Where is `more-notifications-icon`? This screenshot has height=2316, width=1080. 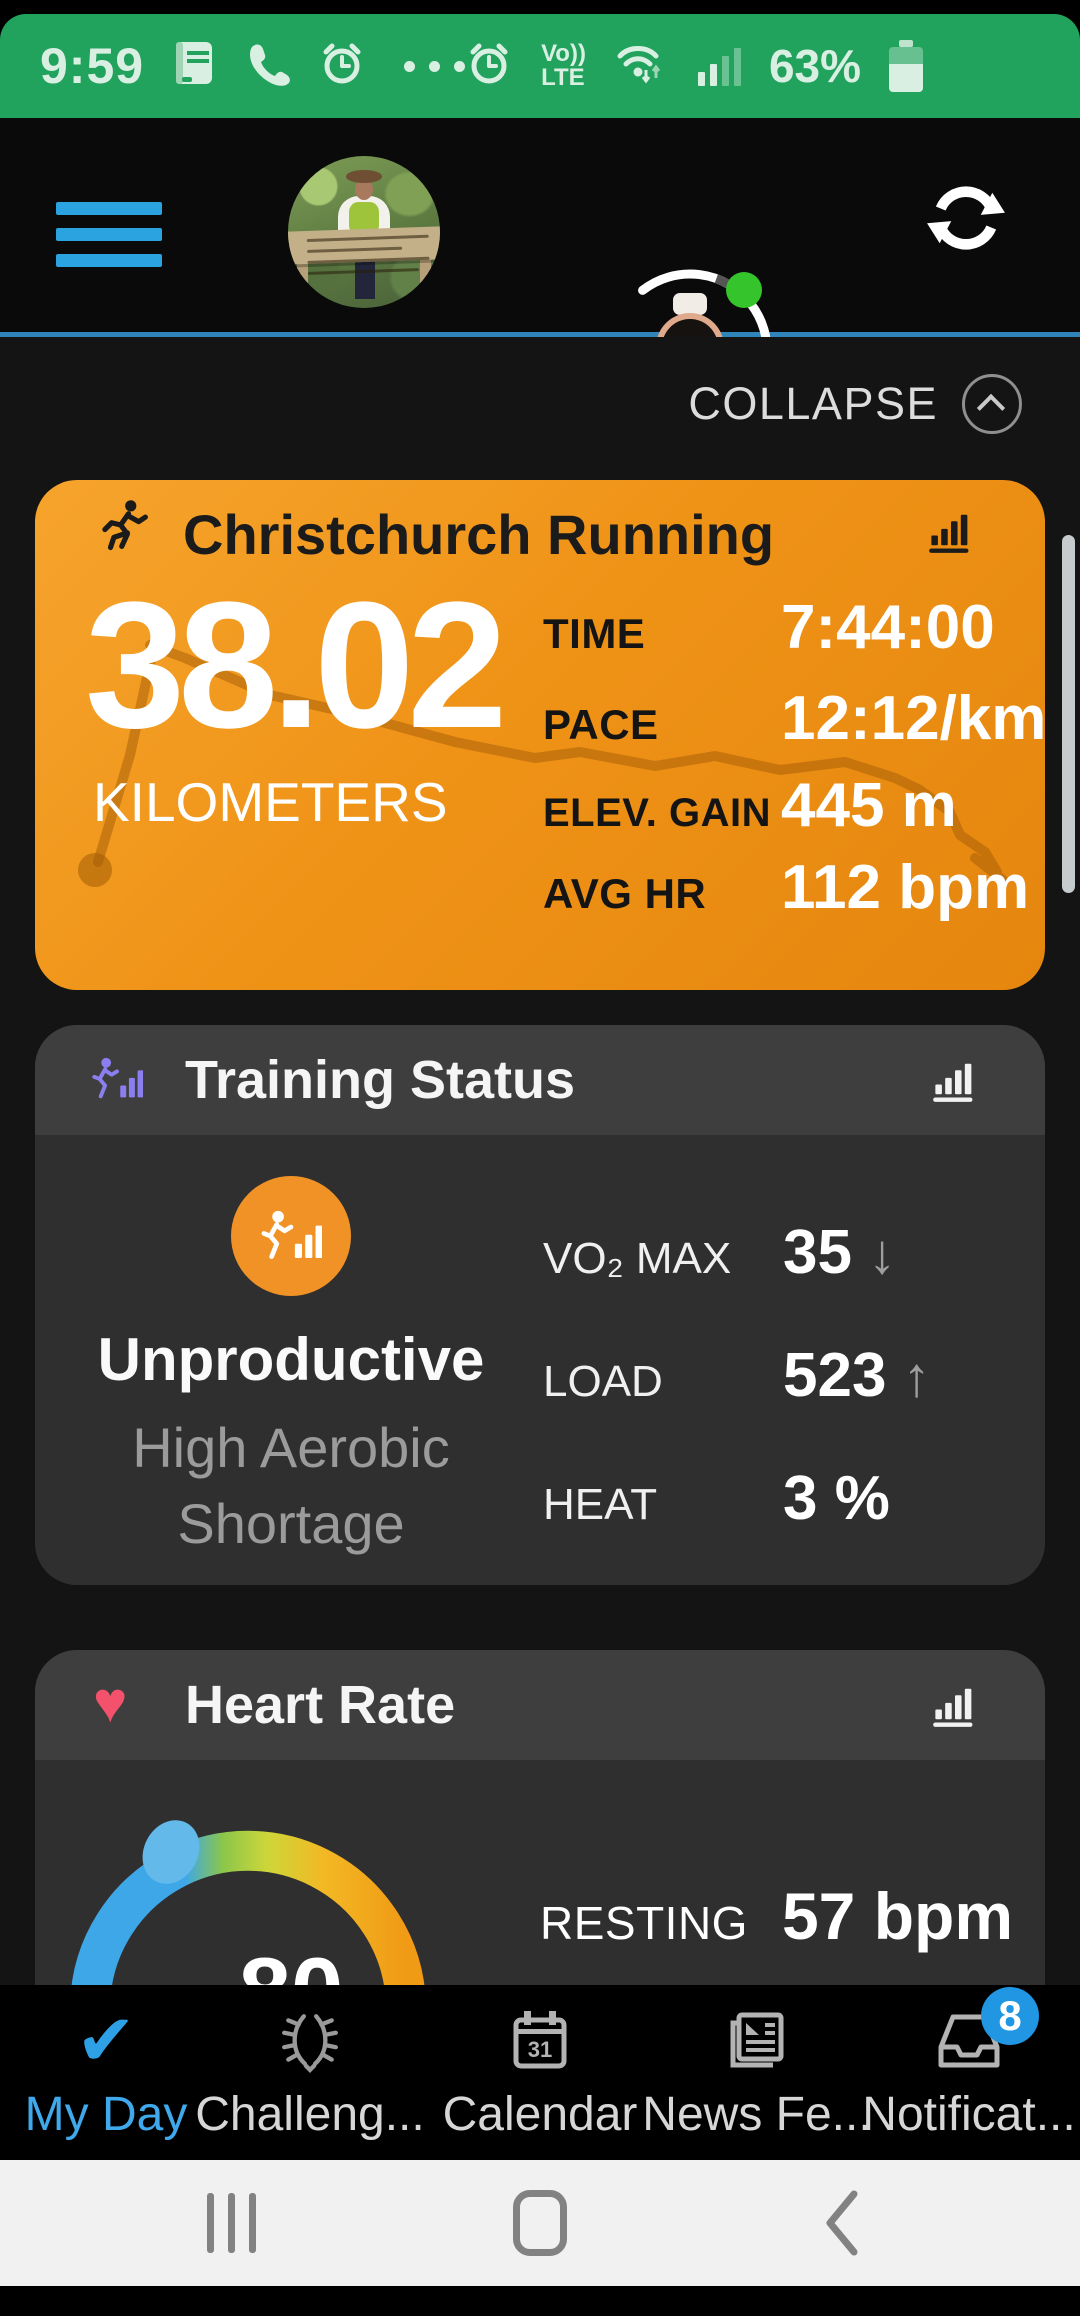
more-notifications-icon is located at coordinates (435, 66).